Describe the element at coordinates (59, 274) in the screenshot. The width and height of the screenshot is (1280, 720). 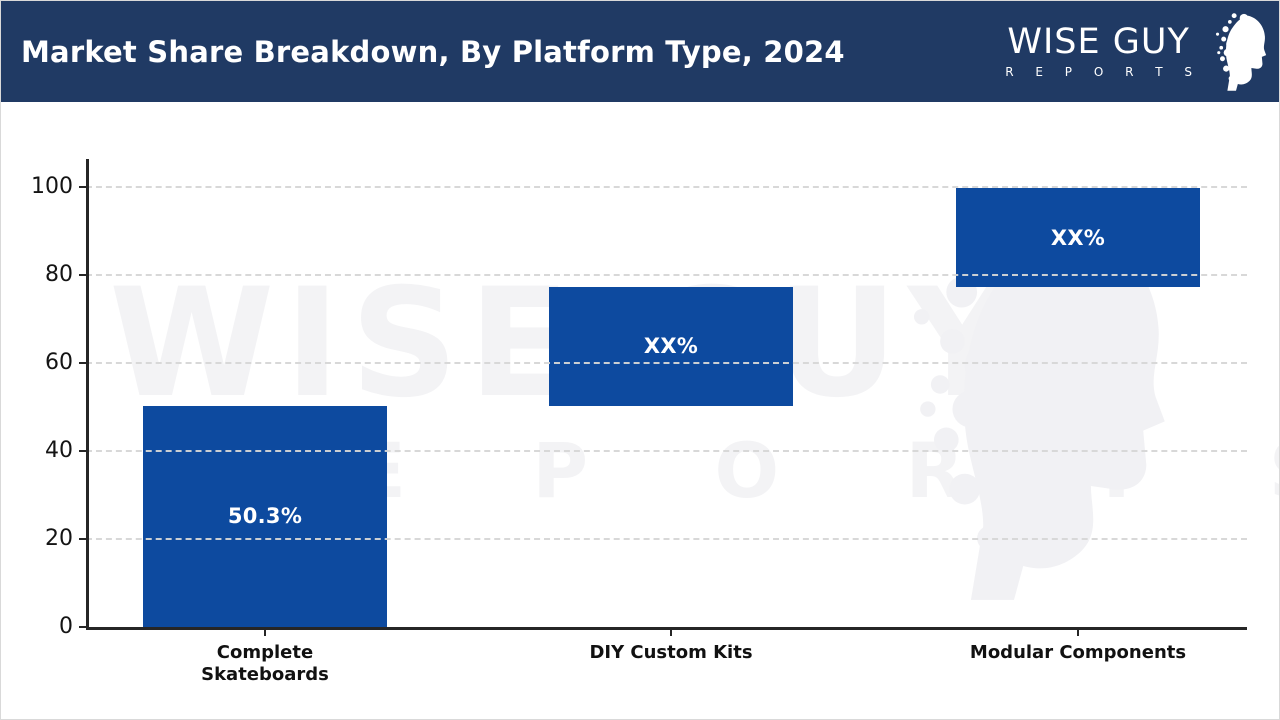
I see `y-tick-label-80: 80` at that location.